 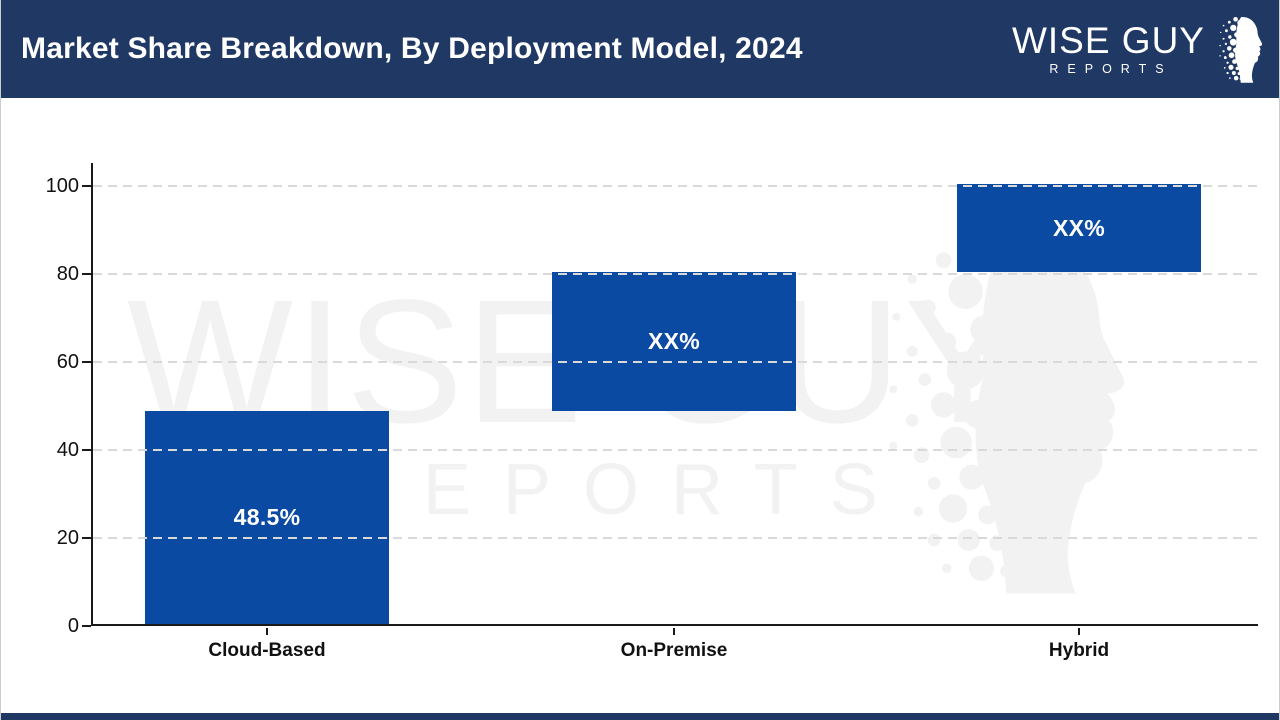 I want to click on logo-text: WISE GUY REPORTS, so click(x=1108, y=49).